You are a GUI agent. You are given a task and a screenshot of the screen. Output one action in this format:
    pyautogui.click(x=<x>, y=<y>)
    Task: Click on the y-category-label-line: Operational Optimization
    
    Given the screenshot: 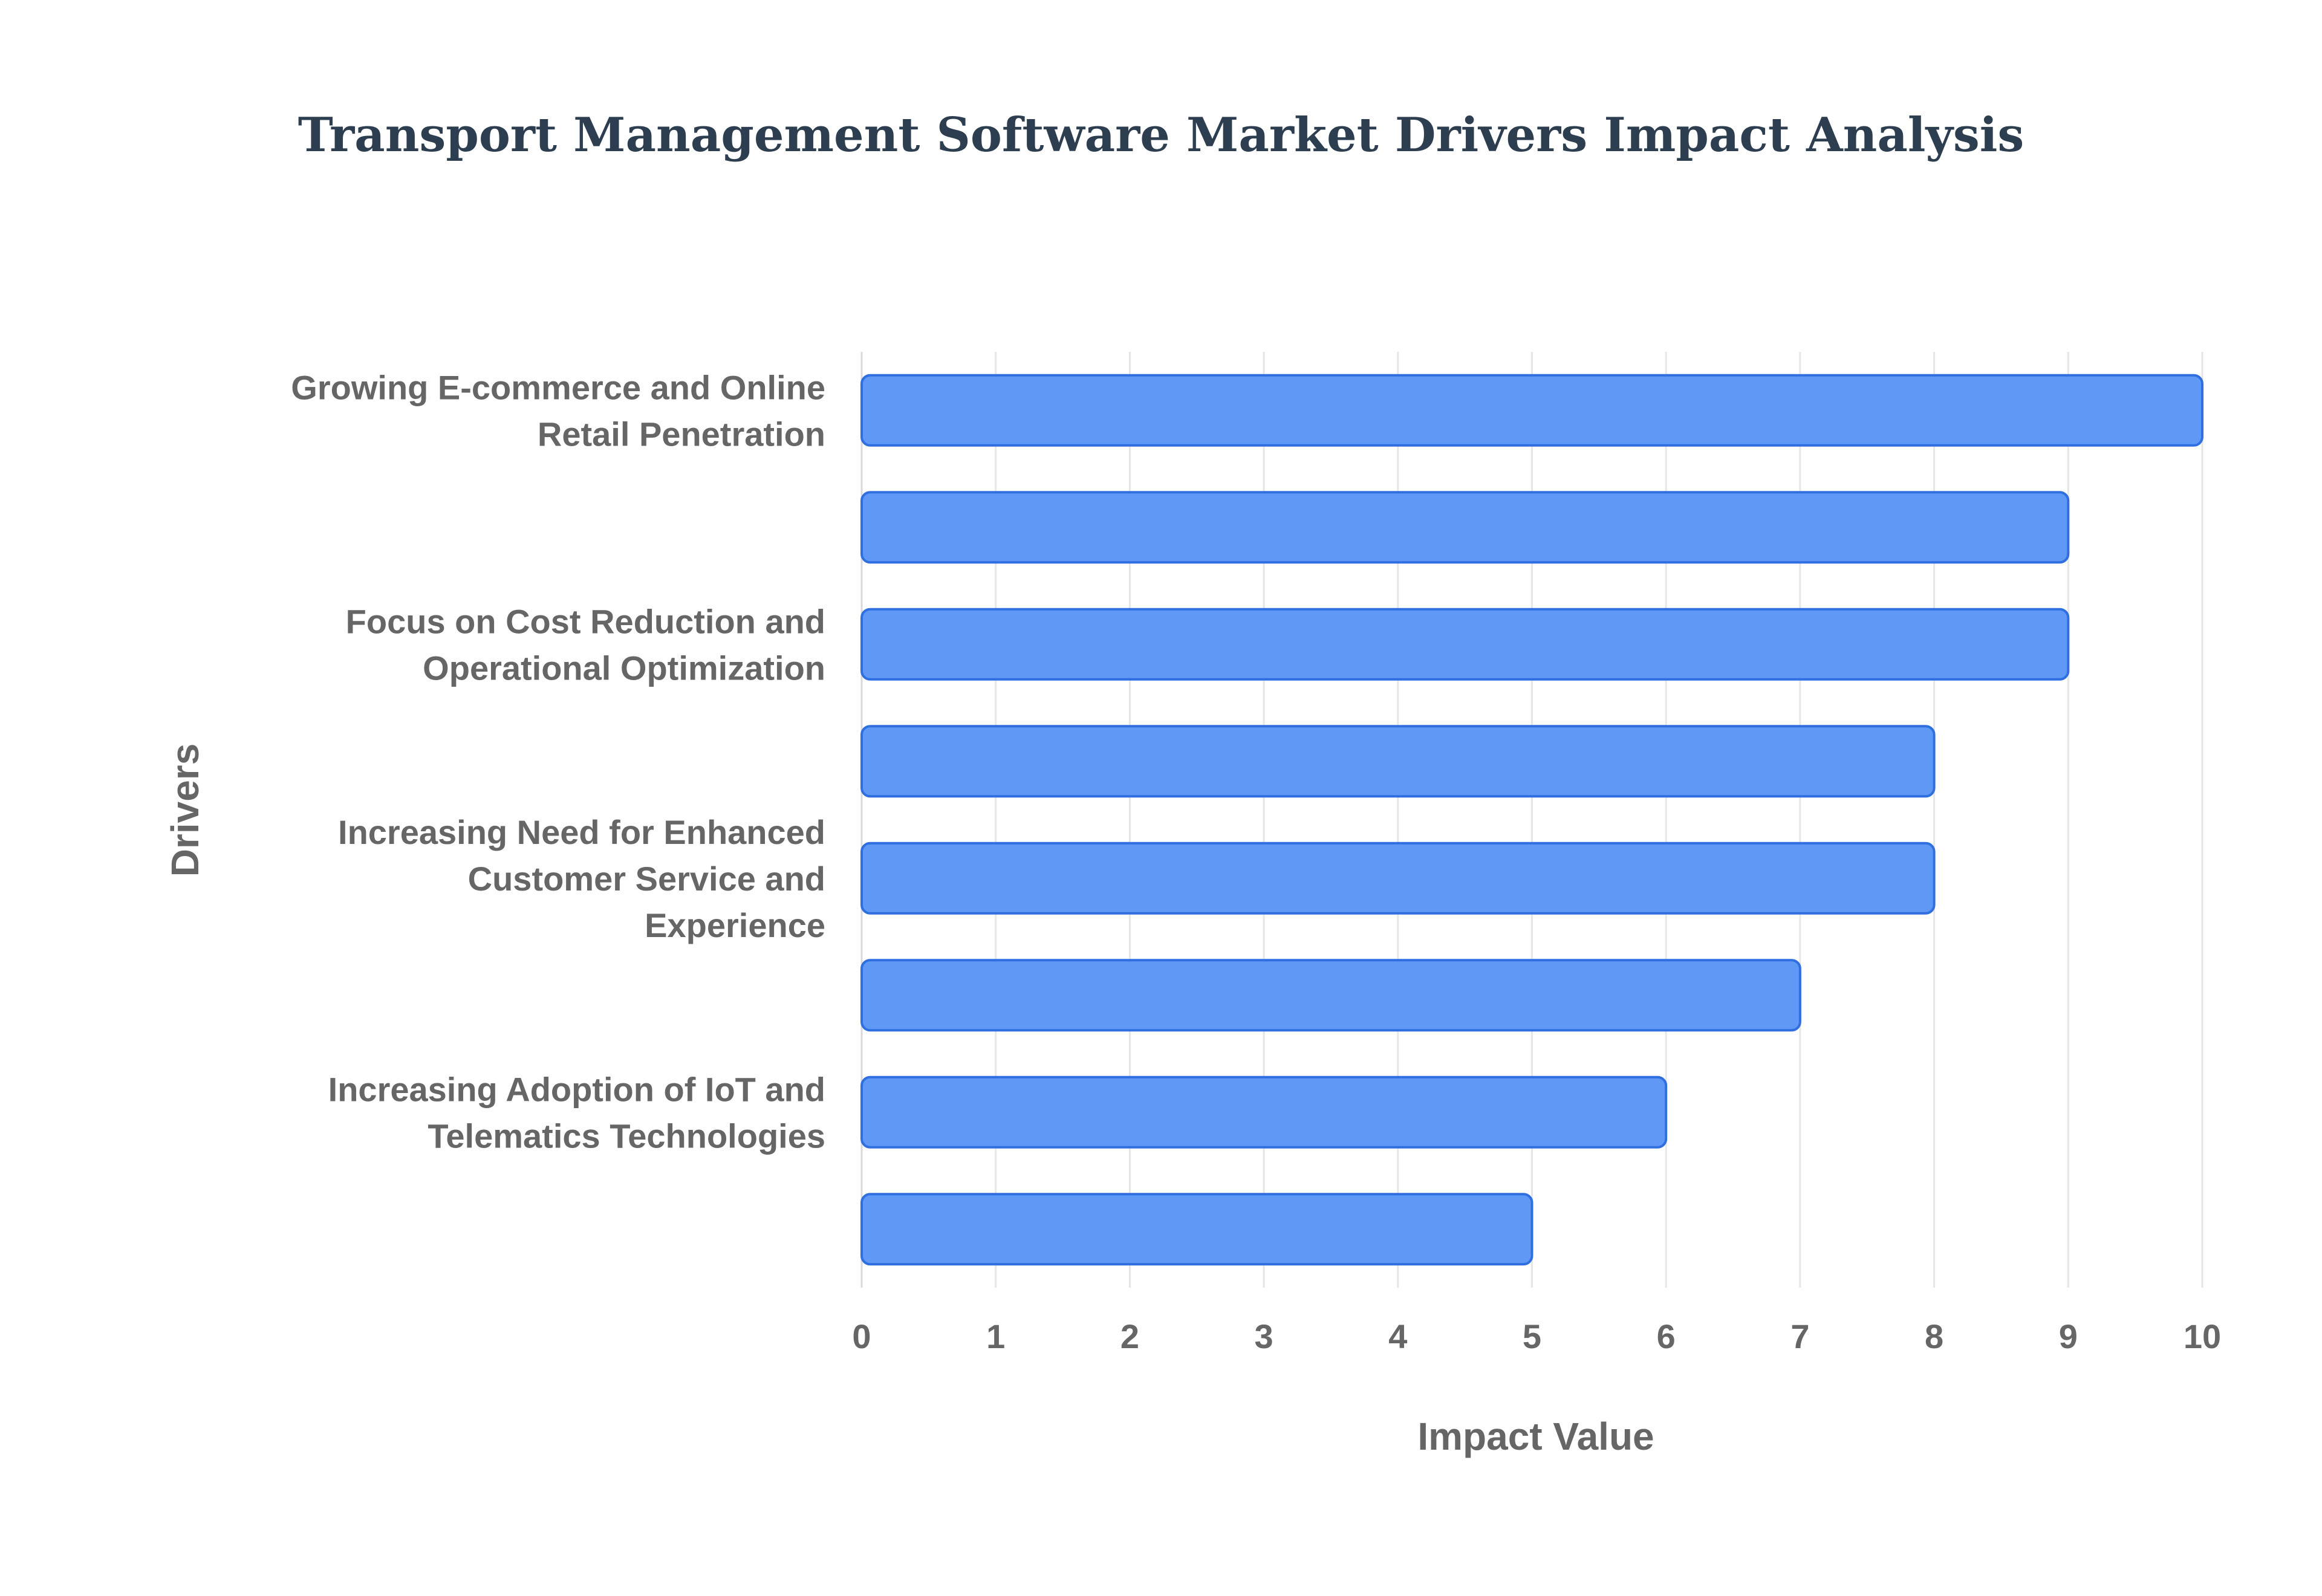 What is the action you would take?
    pyautogui.click(x=624, y=668)
    